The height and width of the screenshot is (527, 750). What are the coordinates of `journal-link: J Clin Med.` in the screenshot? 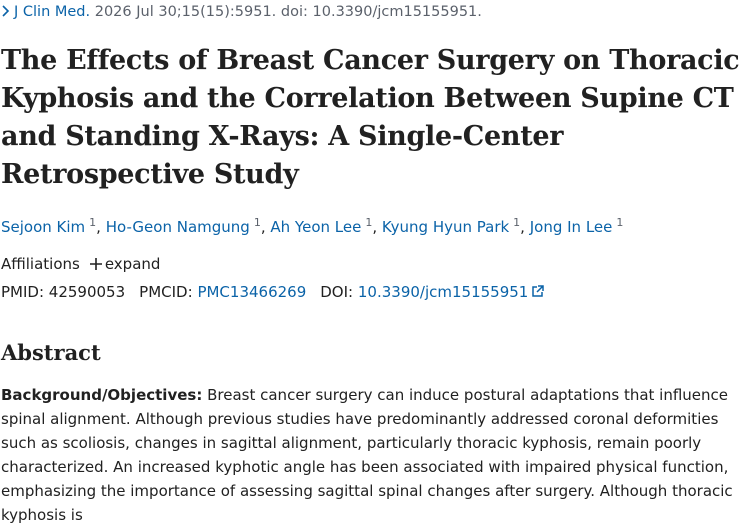 It's located at (52, 12).